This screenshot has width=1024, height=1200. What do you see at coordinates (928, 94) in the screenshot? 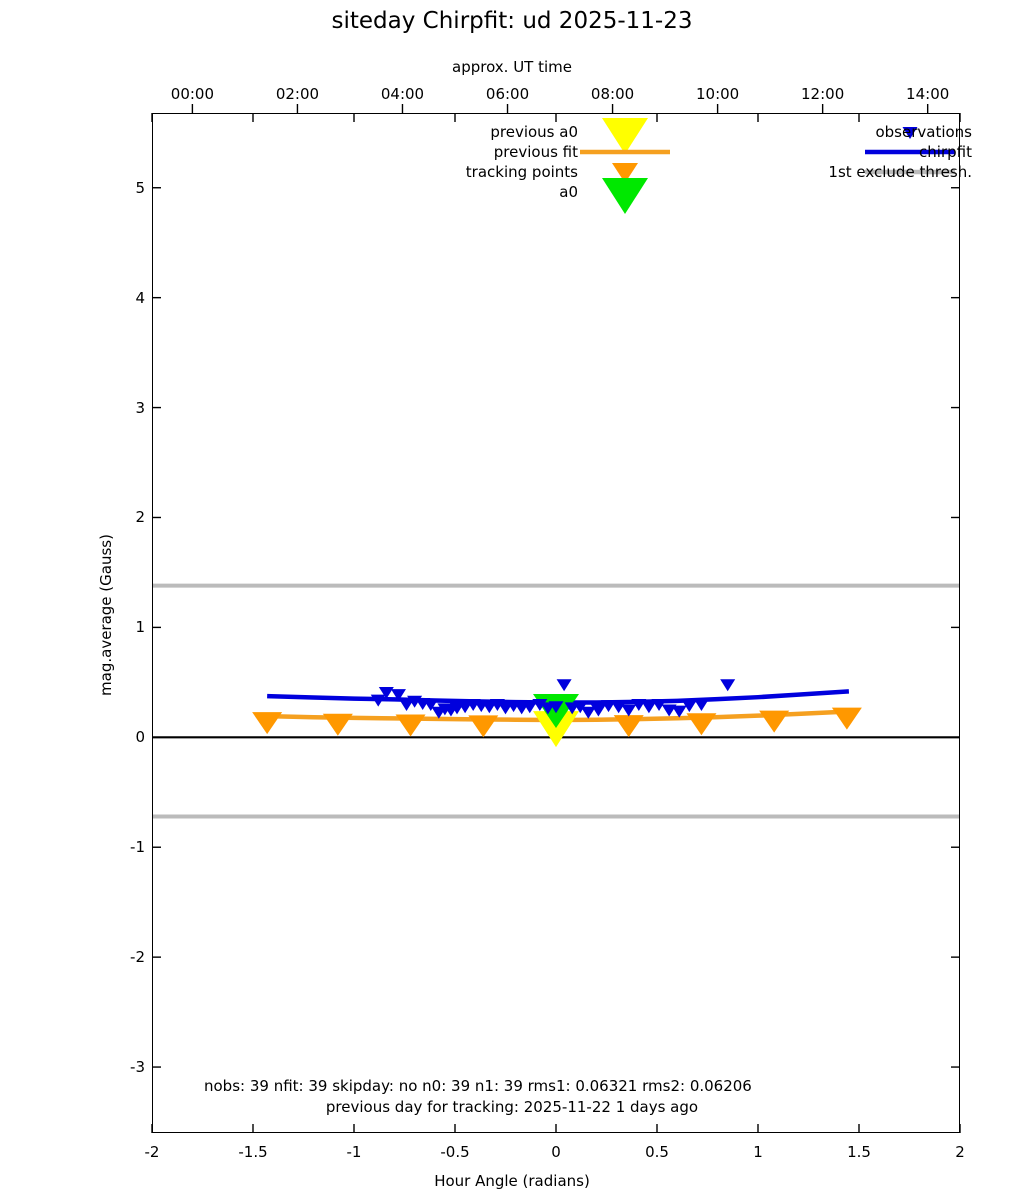
I see `ut-tick-label: 14:00` at bounding box center [928, 94].